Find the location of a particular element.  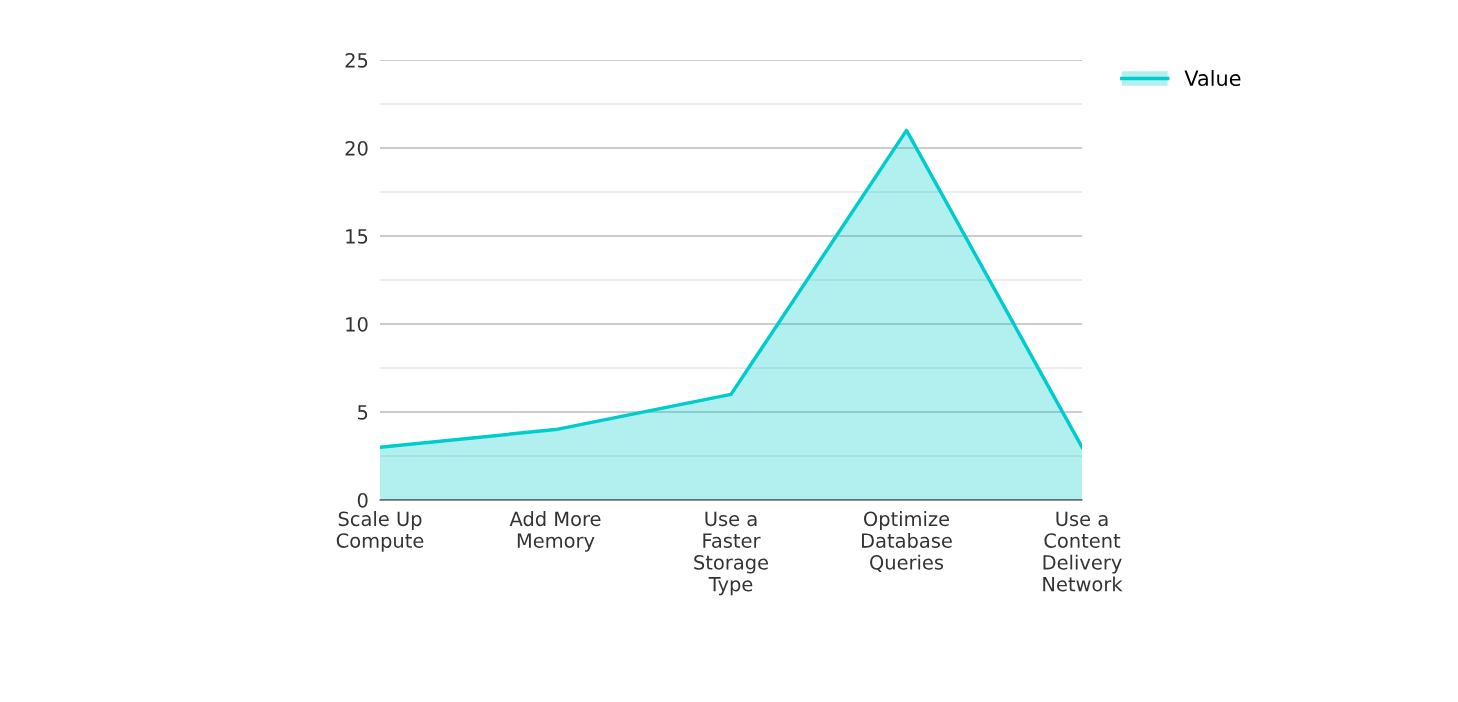

y-tick-label: 5 is located at coordinates (363, 412).